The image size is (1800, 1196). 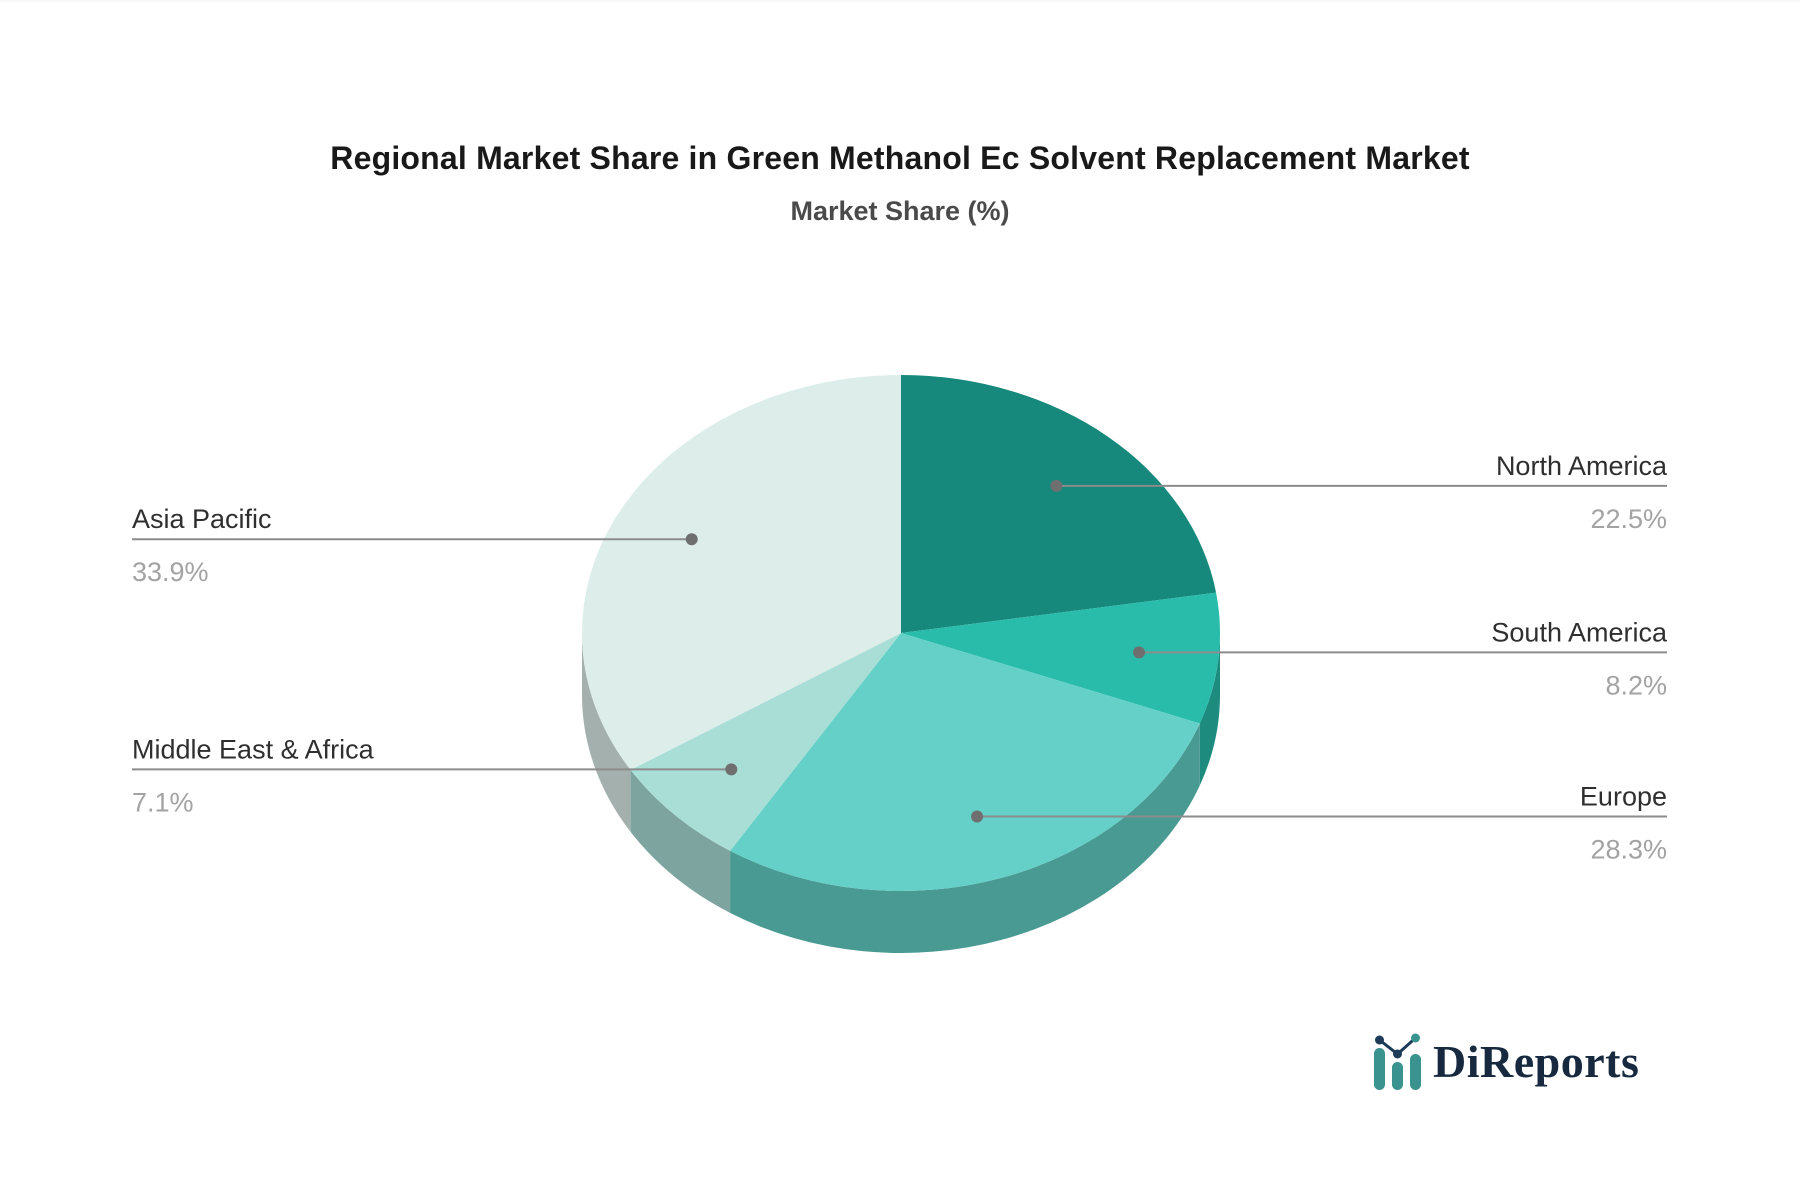 What do you see at coordinates (1059, 504) in the screenshot?
I see `pie-slice-north-america` at bounding box center [1059, 504].